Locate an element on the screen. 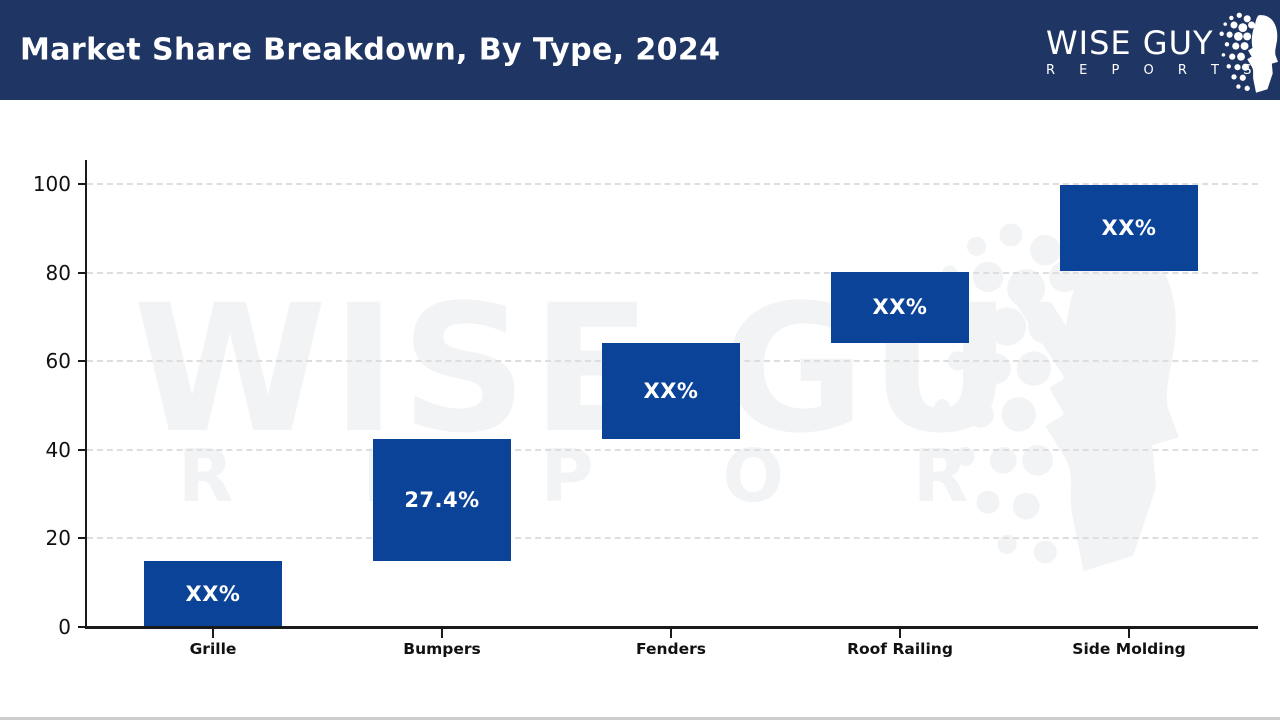  watermark-head-profile-icon is located at coordinates (1051, 397).